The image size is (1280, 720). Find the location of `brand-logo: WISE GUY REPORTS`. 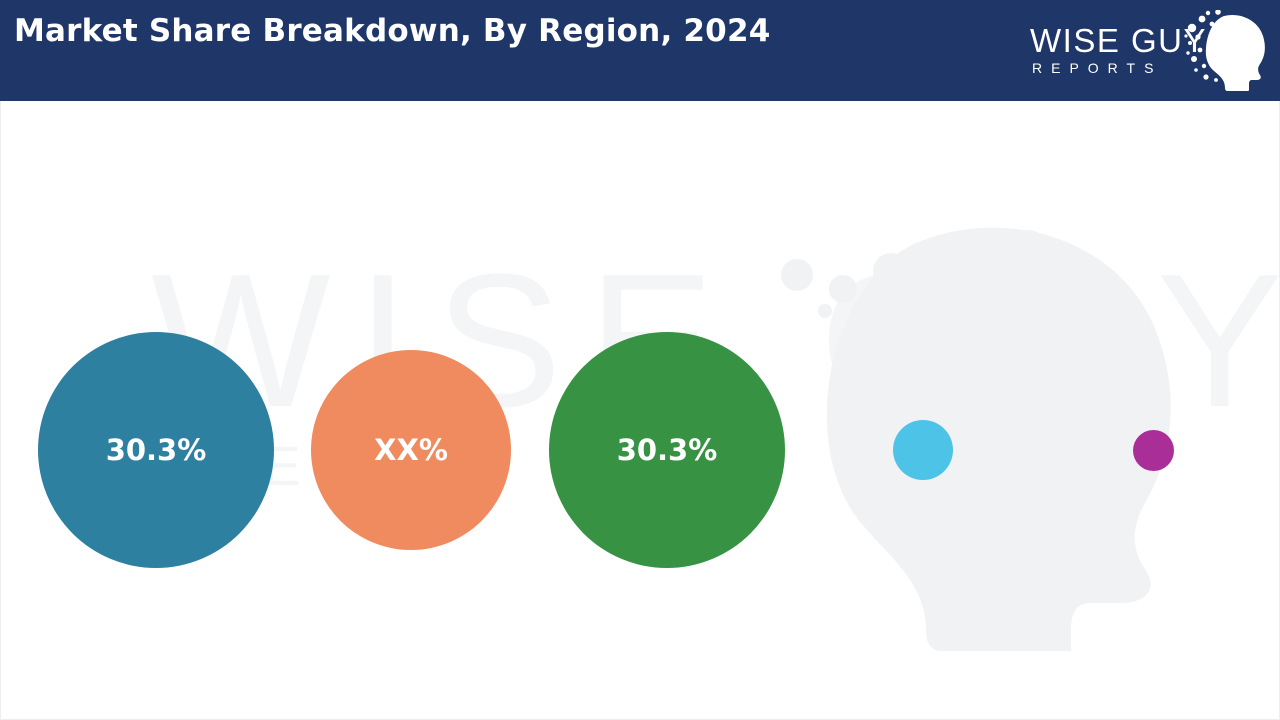

brand-logo: WISE GUY REPORTS is located at coordinates (1147, 51).